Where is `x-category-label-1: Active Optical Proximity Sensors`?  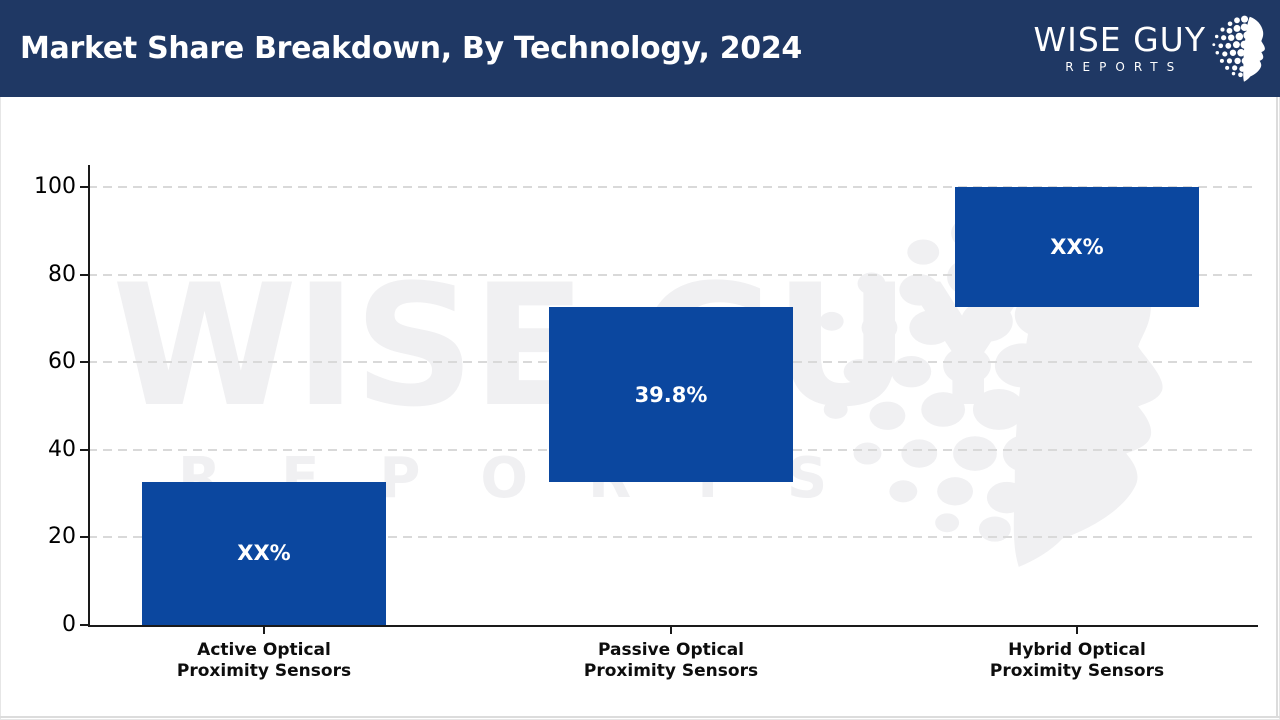 x-category-label-1: Active Optical Proximity Sensors is located at coordinates (264, 661).